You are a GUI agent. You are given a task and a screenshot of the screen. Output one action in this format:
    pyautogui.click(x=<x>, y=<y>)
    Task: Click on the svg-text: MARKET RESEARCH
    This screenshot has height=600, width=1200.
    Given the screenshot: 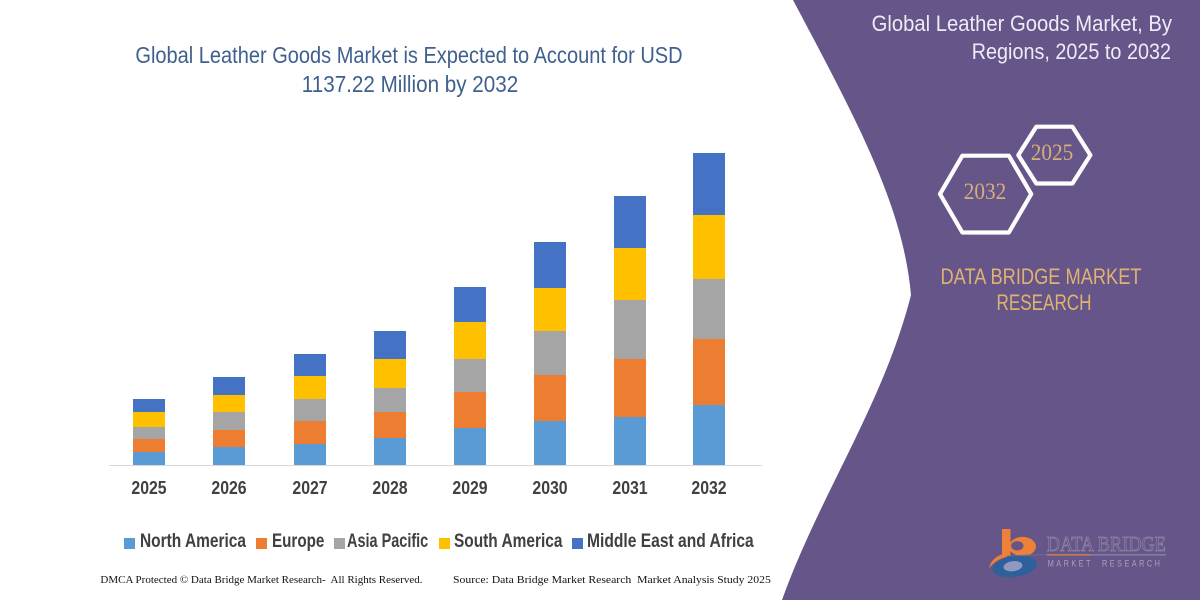 What is the action you would take?
    pyautogui.click(x=1105, y=564)
    